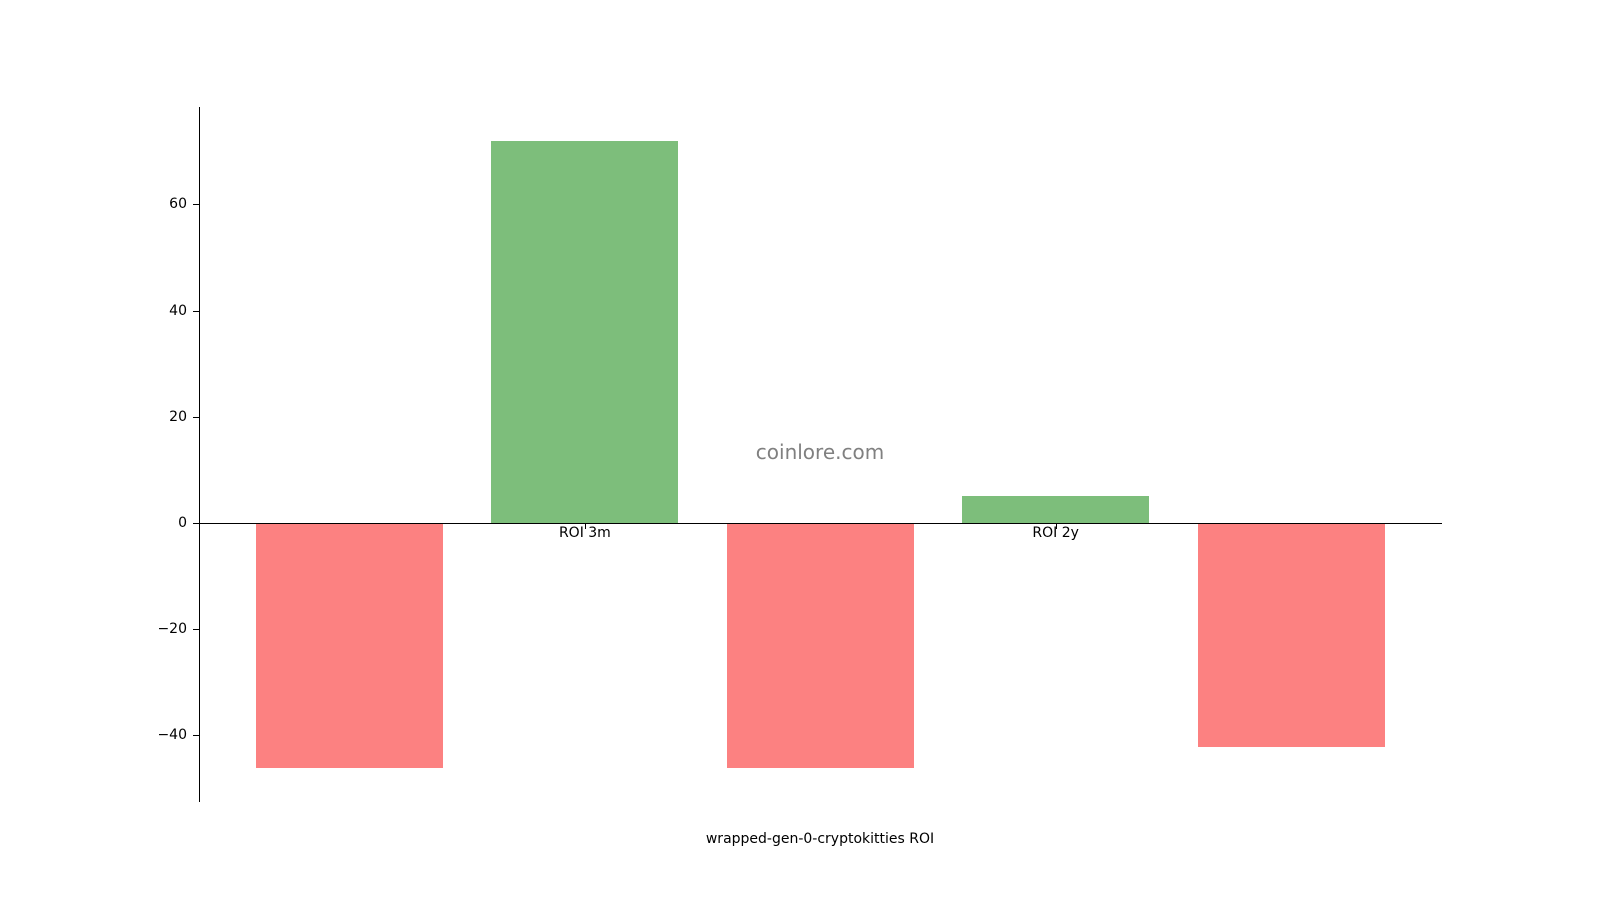  What do you see at coordinates (820, 839) in the screenshot?
I see `chart-title: wrapped-gen-0-cryptokitties ROI` at bounding box center [820, 839].